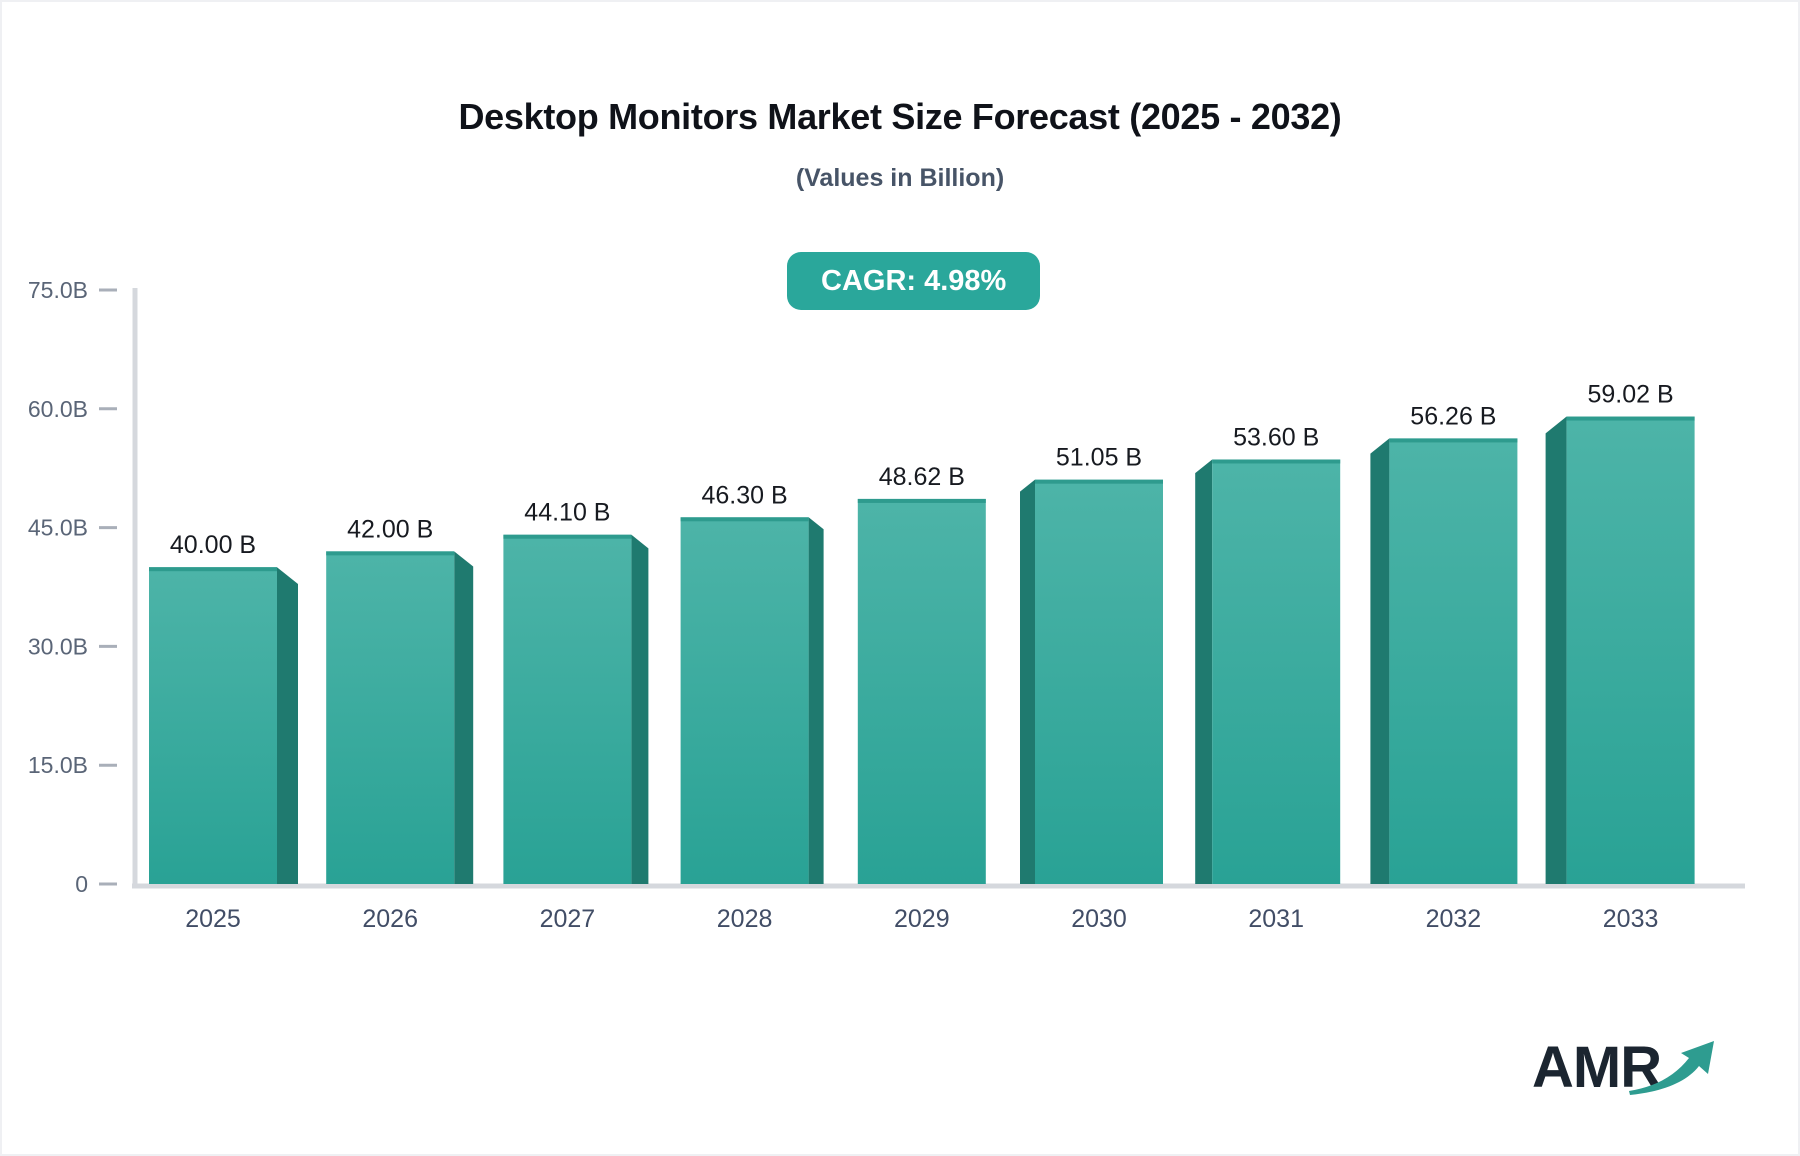 The width and height of the screenshot is (1800, 1156). I want to click on x-axis-label: 2032, so click(1454, 919).